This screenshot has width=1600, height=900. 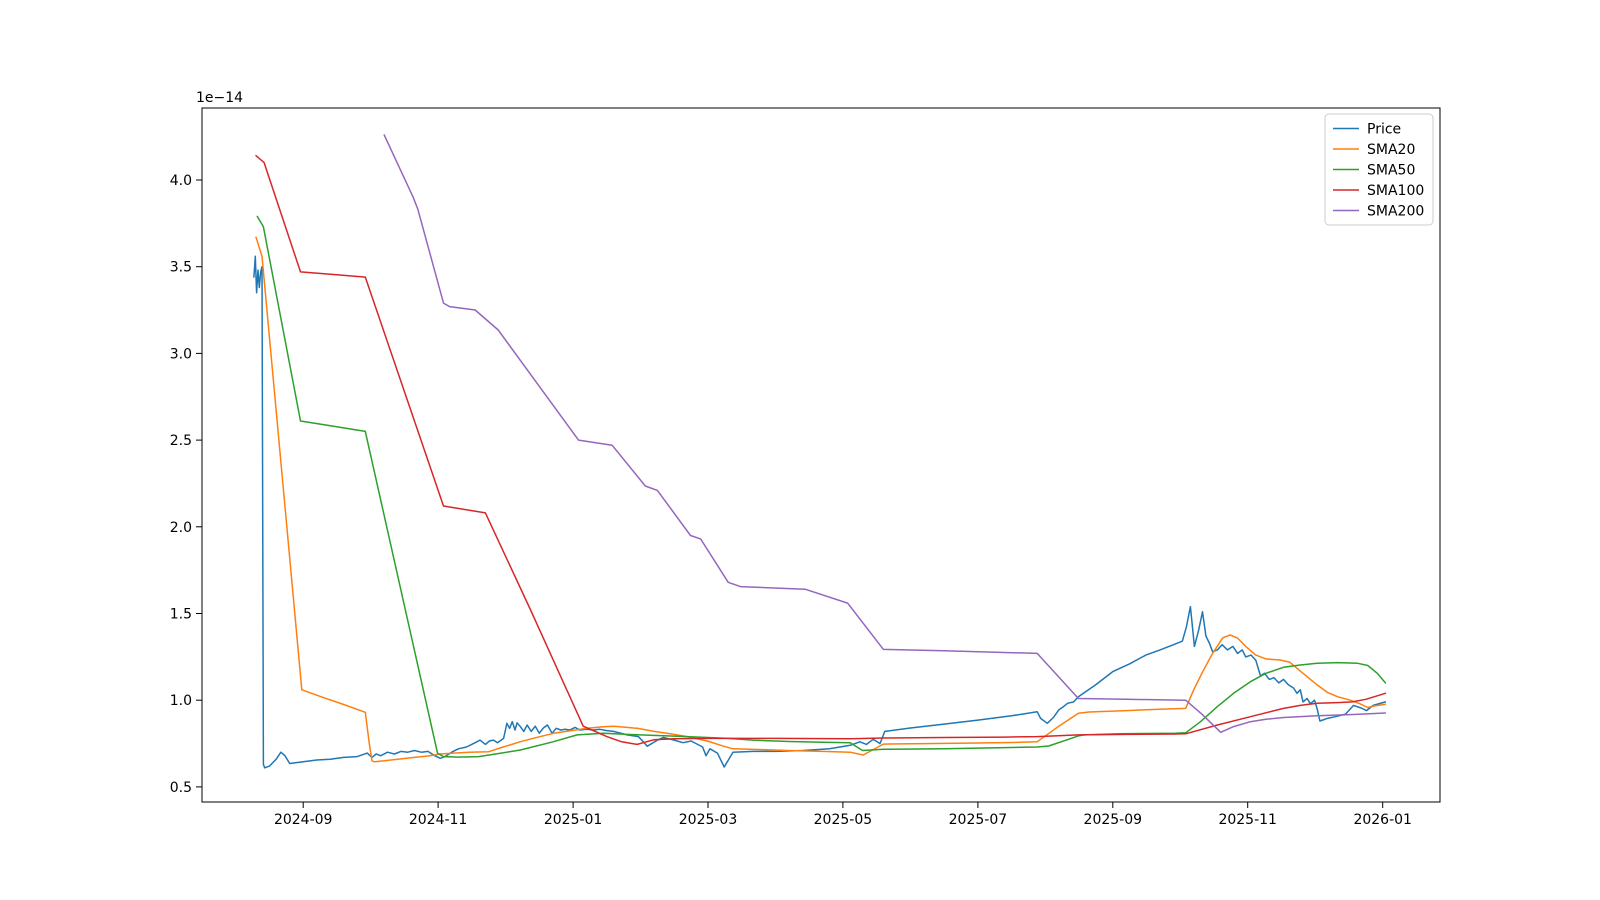 I want to click on y-tick-label: 0.5, so click(x=181, y=788).